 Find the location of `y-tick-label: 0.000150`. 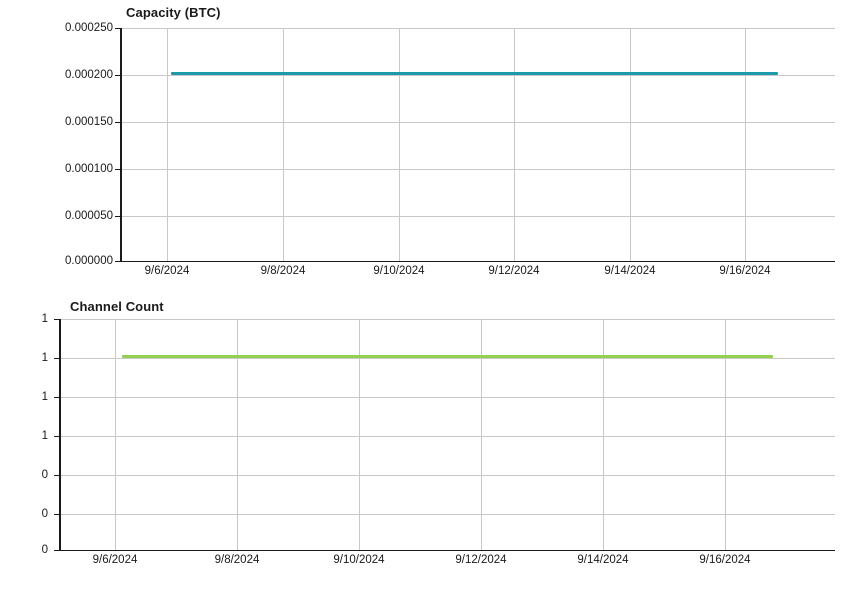

y-tick-label: 0.000150 is located at coordinates (89, 122).